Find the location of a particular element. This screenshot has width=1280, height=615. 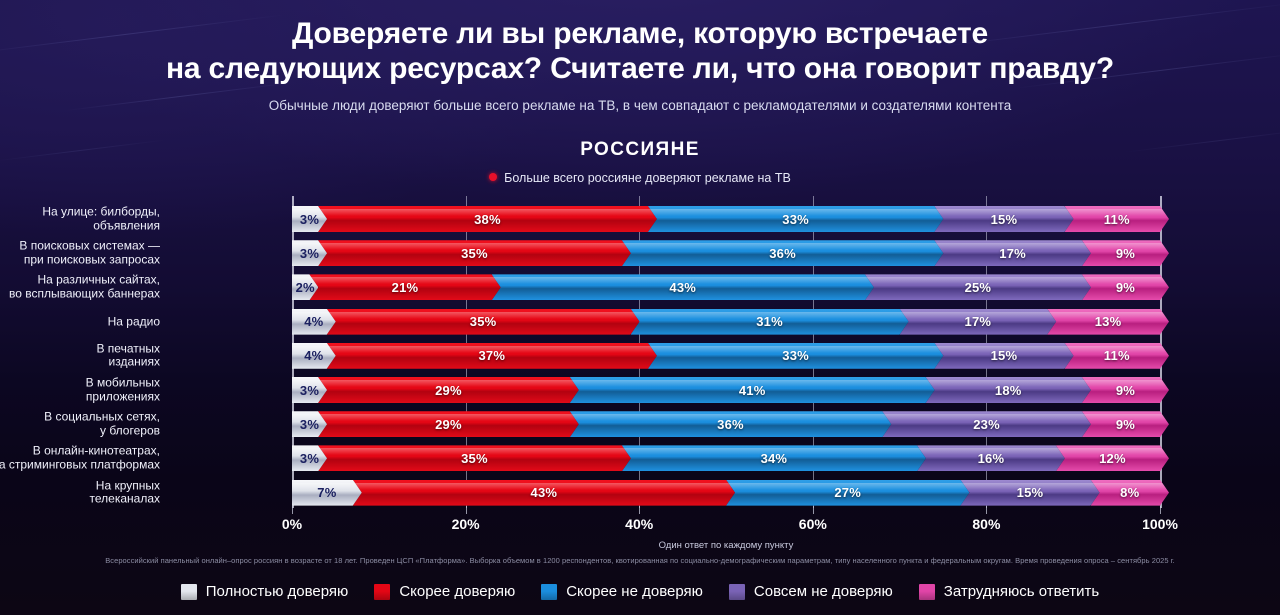

bar-segment: 8% is located at coordinates (1130, 493).